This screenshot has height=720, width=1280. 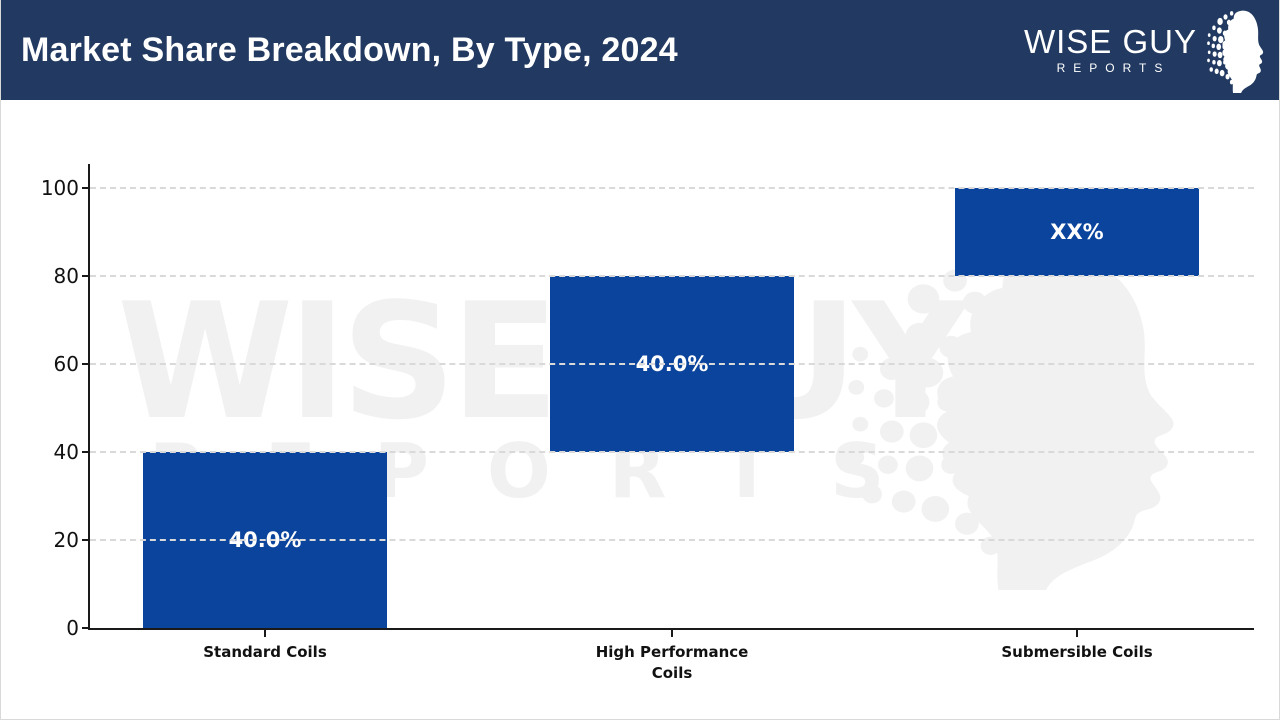 I want to click on chart-title: Market Share Breakdown, By Type, 2024, so click(x=349, y=49).